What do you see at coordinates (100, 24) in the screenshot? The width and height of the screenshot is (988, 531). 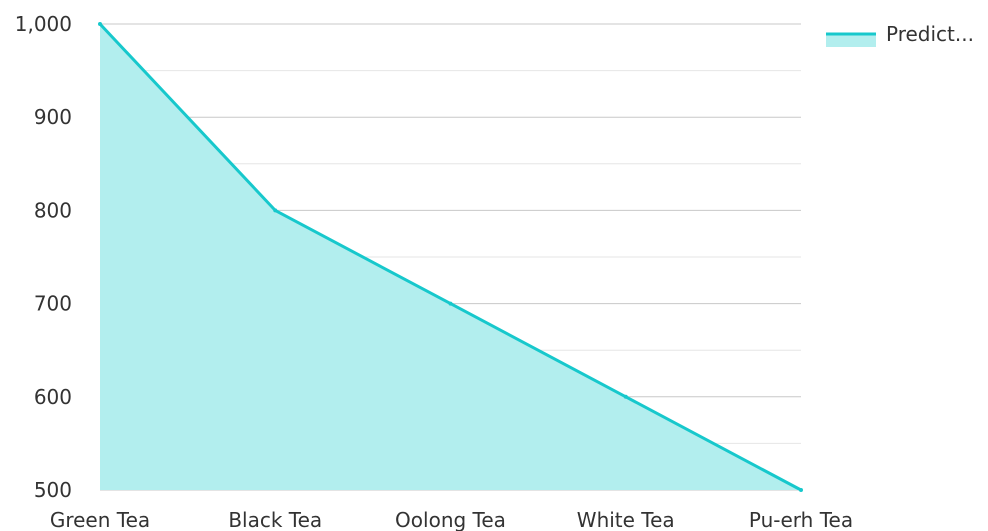 I see `data-point-green-tea` at bounding box center [100, 24].